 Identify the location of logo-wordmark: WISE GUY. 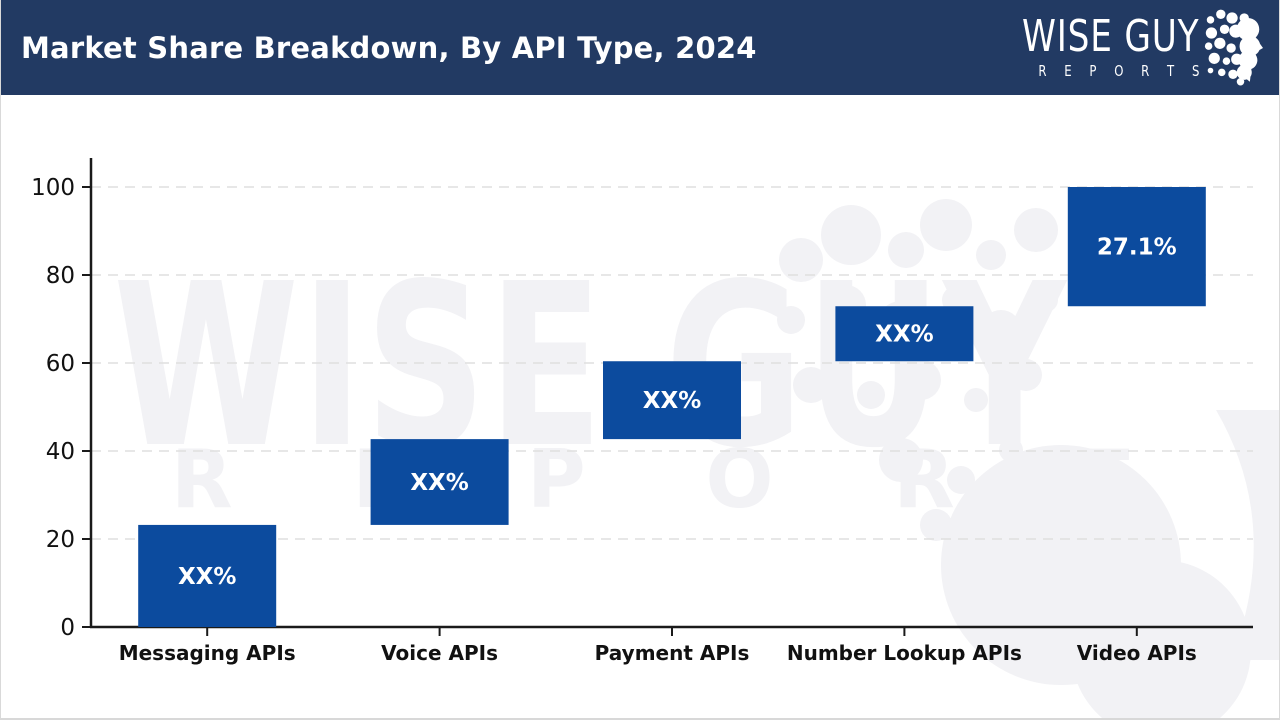
(1110, 36).